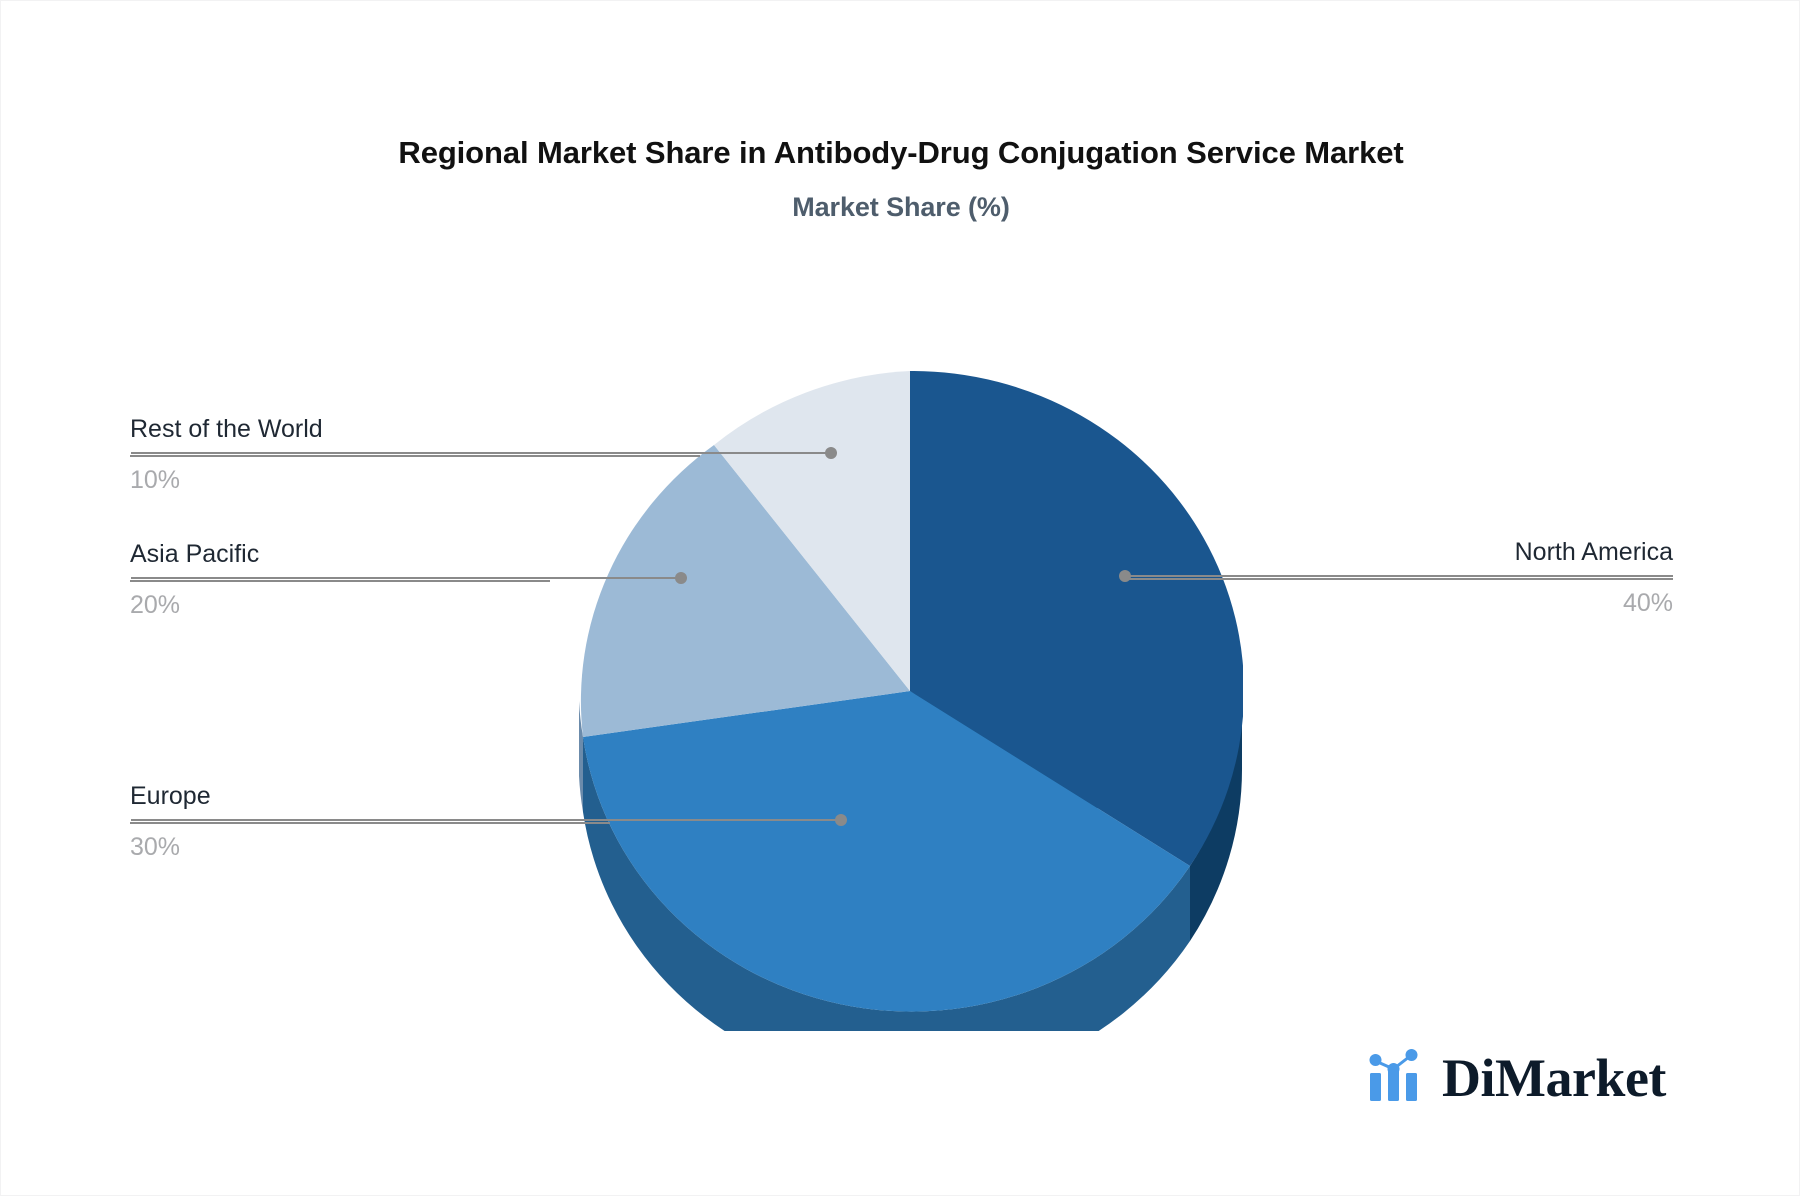  What do you see at coordinates (226, 429) in the screenshot?
I see `callout-label-rest-of-the-world: Rest of the World` at bounding box center [226, 429].